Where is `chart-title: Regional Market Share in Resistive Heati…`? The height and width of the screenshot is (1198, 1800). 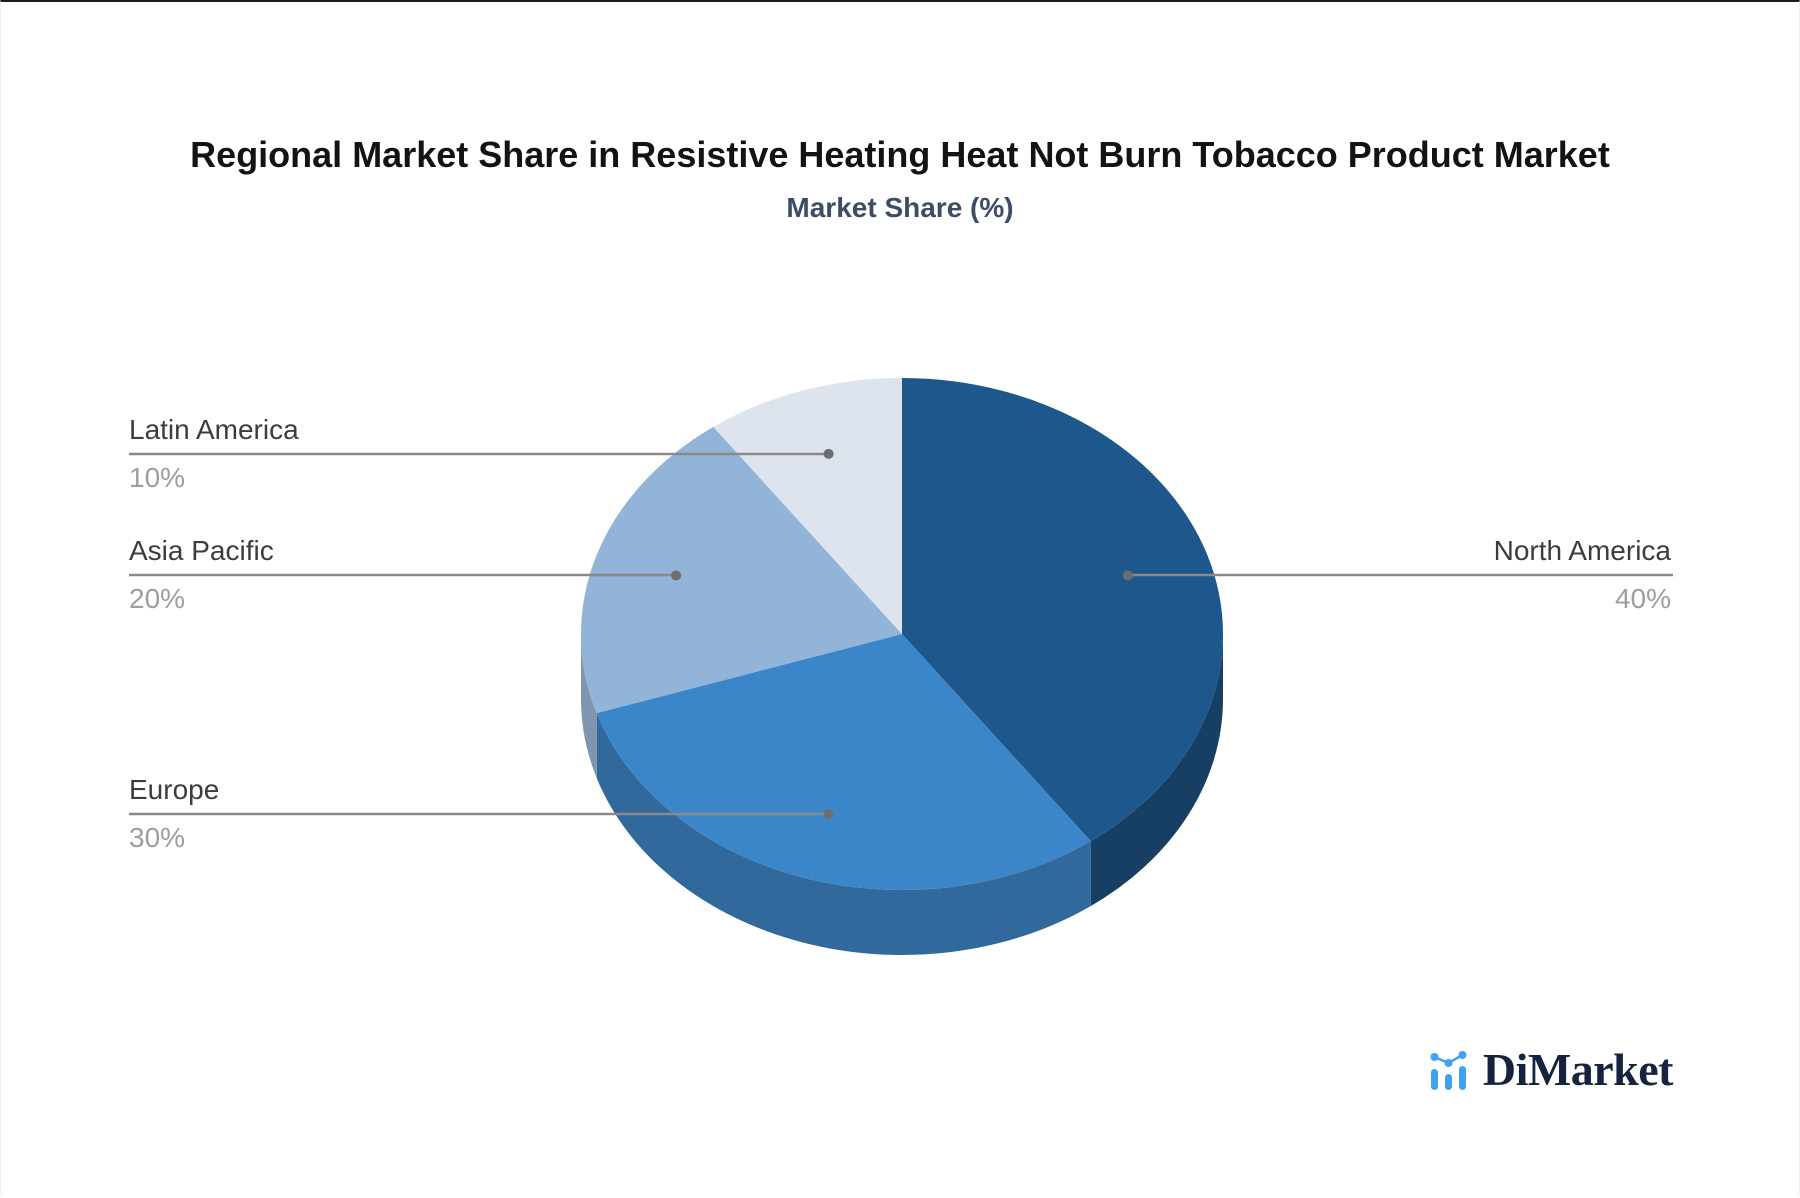 chart-title: Regional Market Share in Resistive Heati… is located at coordinates (900, 154).